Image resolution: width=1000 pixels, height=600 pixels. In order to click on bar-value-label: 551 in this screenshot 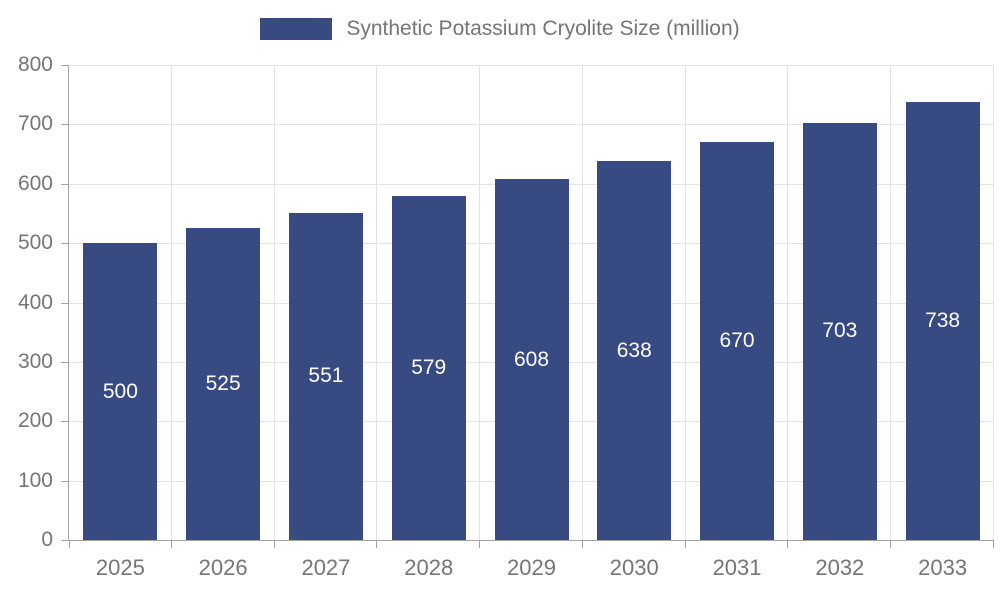, I will do `click(326, 376)`.